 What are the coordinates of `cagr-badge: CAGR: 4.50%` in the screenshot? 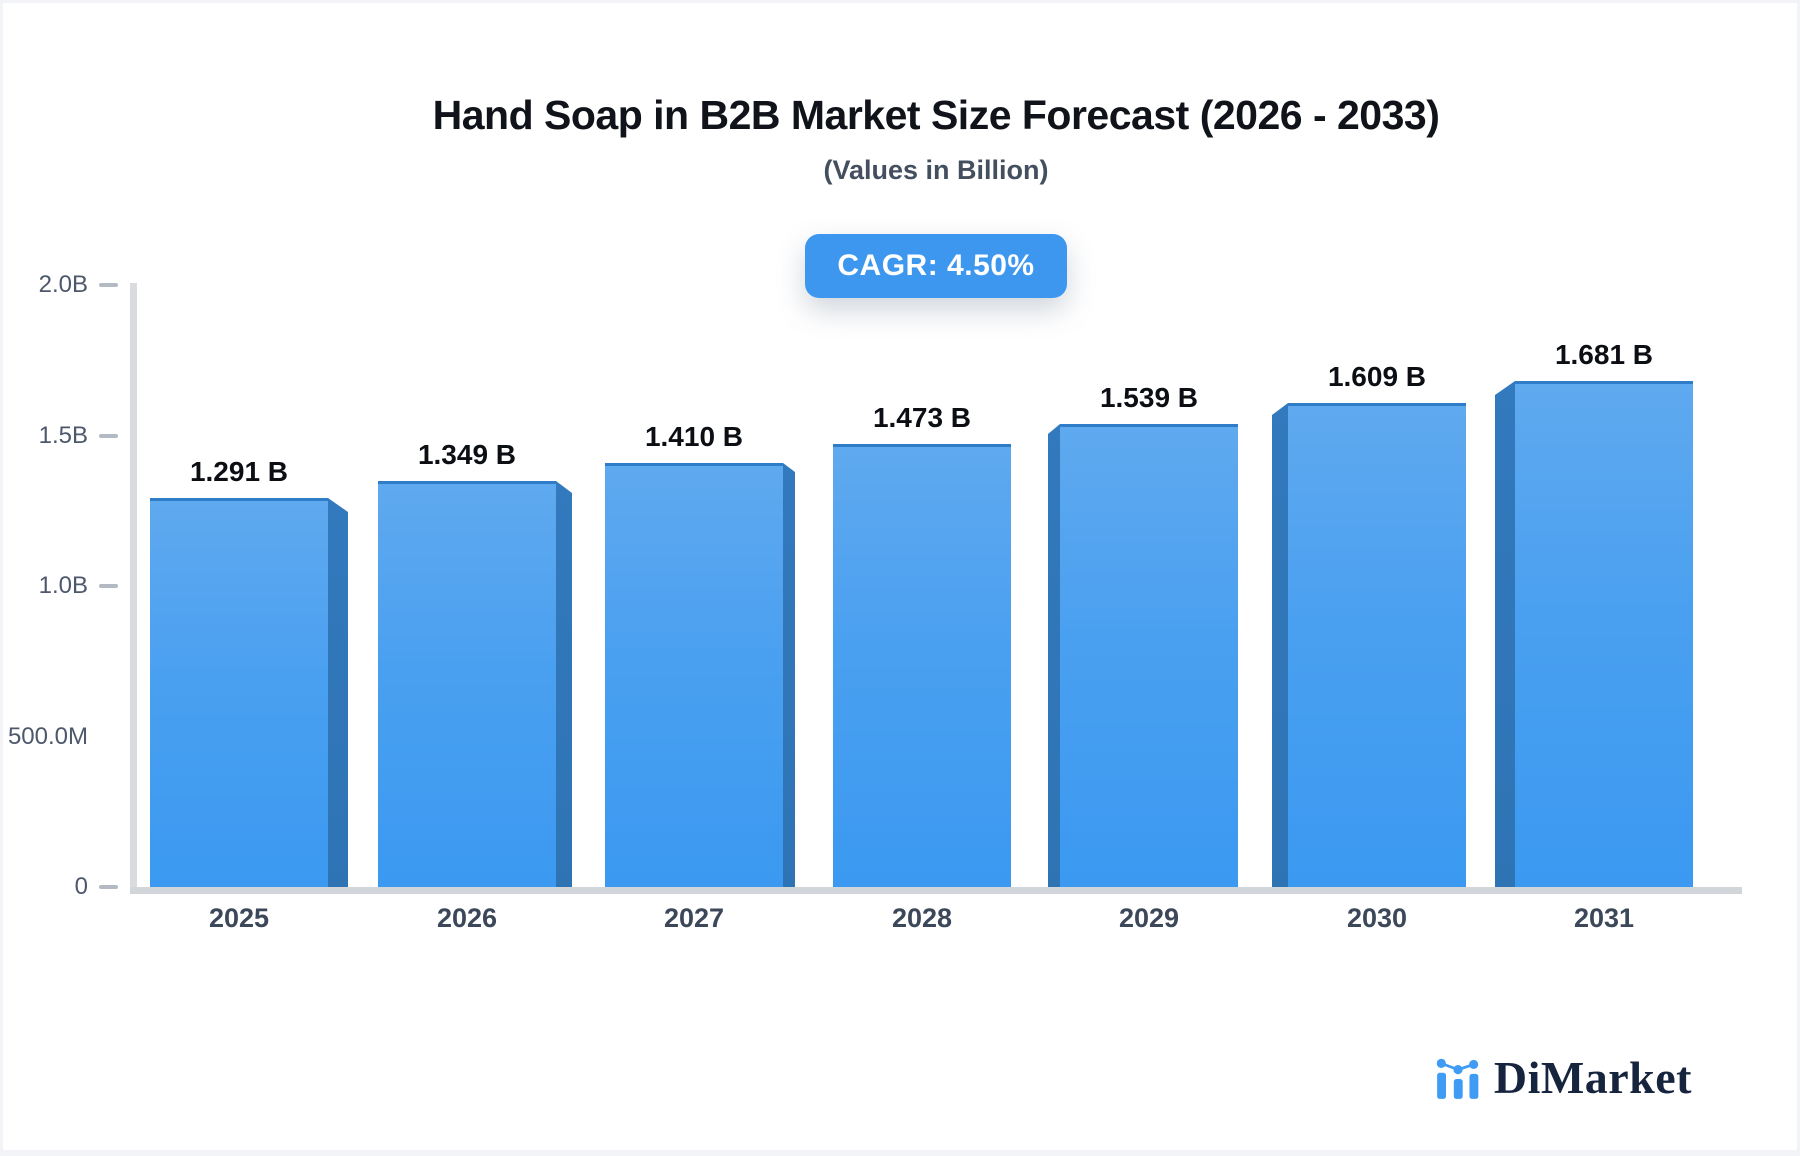 It's located at (936, 266).